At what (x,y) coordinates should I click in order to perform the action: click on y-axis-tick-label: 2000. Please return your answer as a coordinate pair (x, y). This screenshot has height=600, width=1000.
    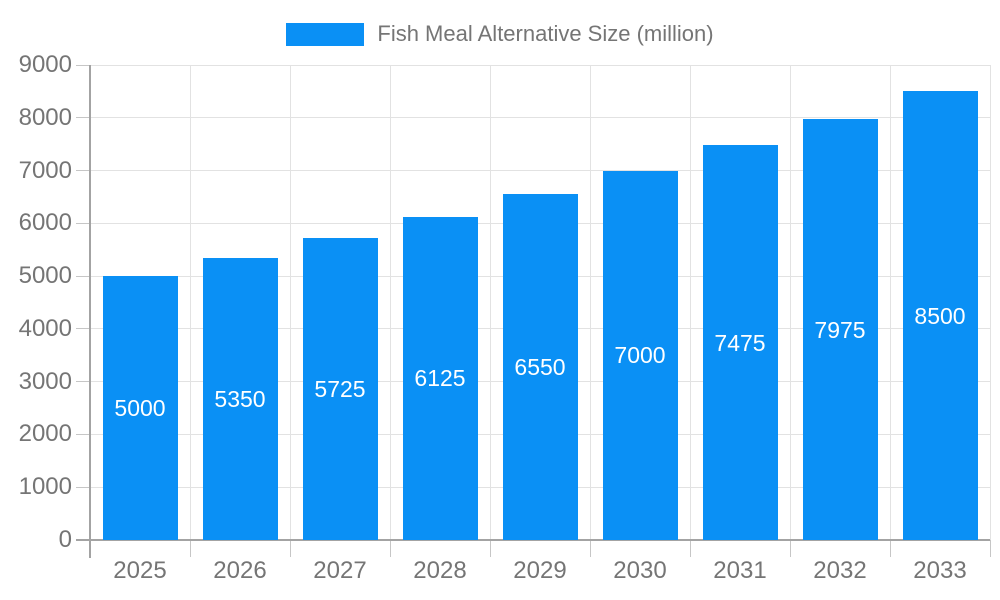
    Looking at the image, I should click on (45, 434).